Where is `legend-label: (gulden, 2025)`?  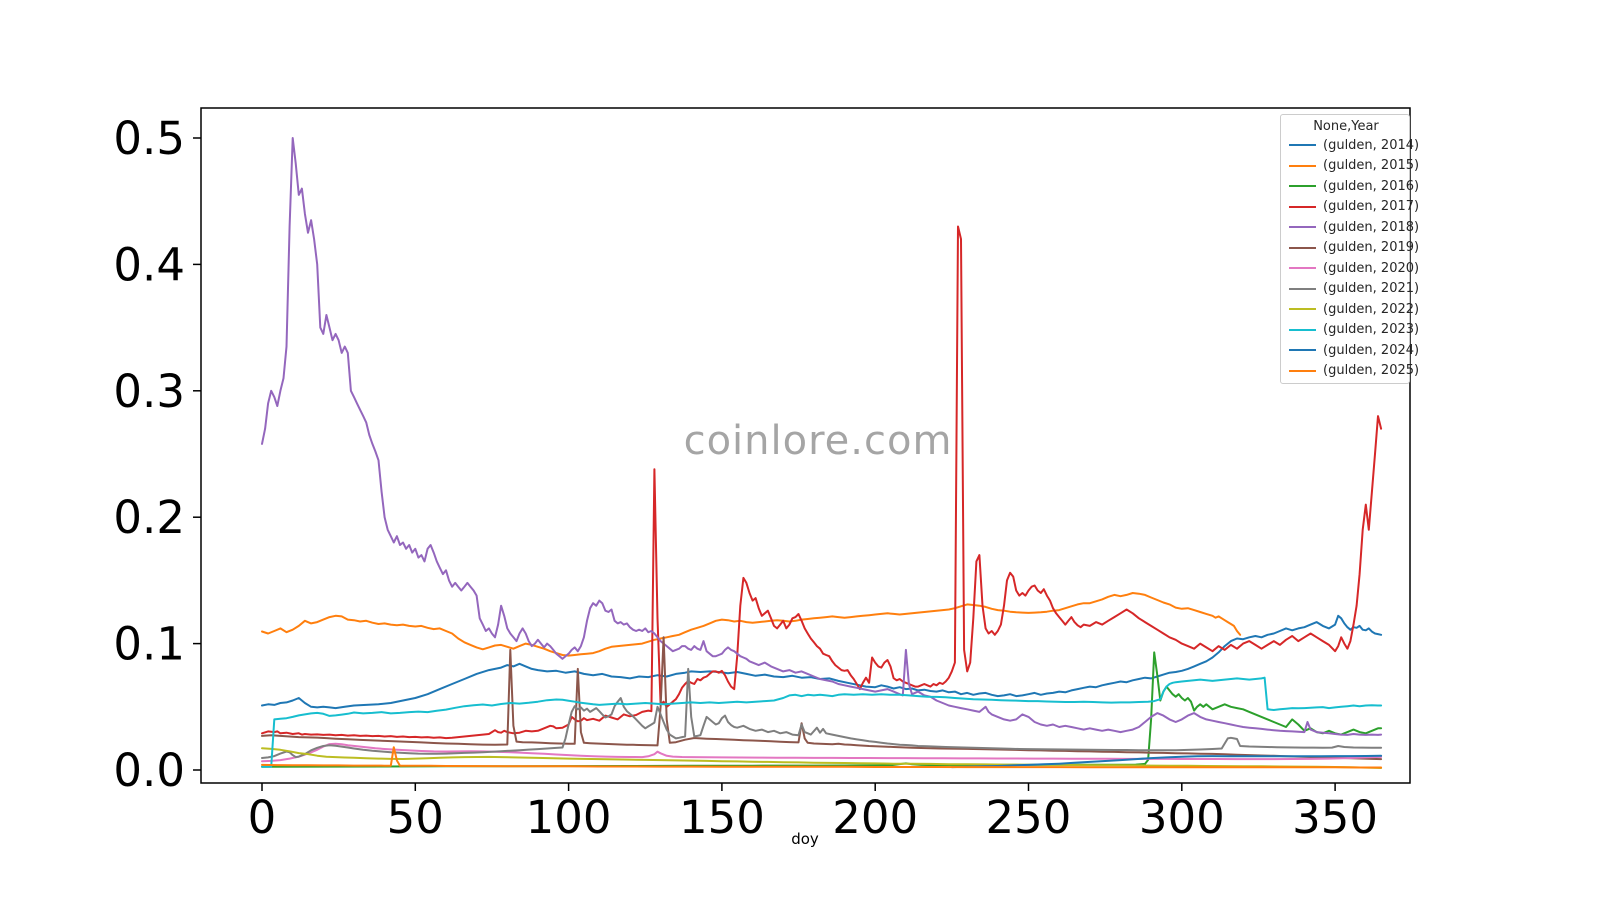
legend-label: (gulden, 2025) is located at coordinates (1371, 371).